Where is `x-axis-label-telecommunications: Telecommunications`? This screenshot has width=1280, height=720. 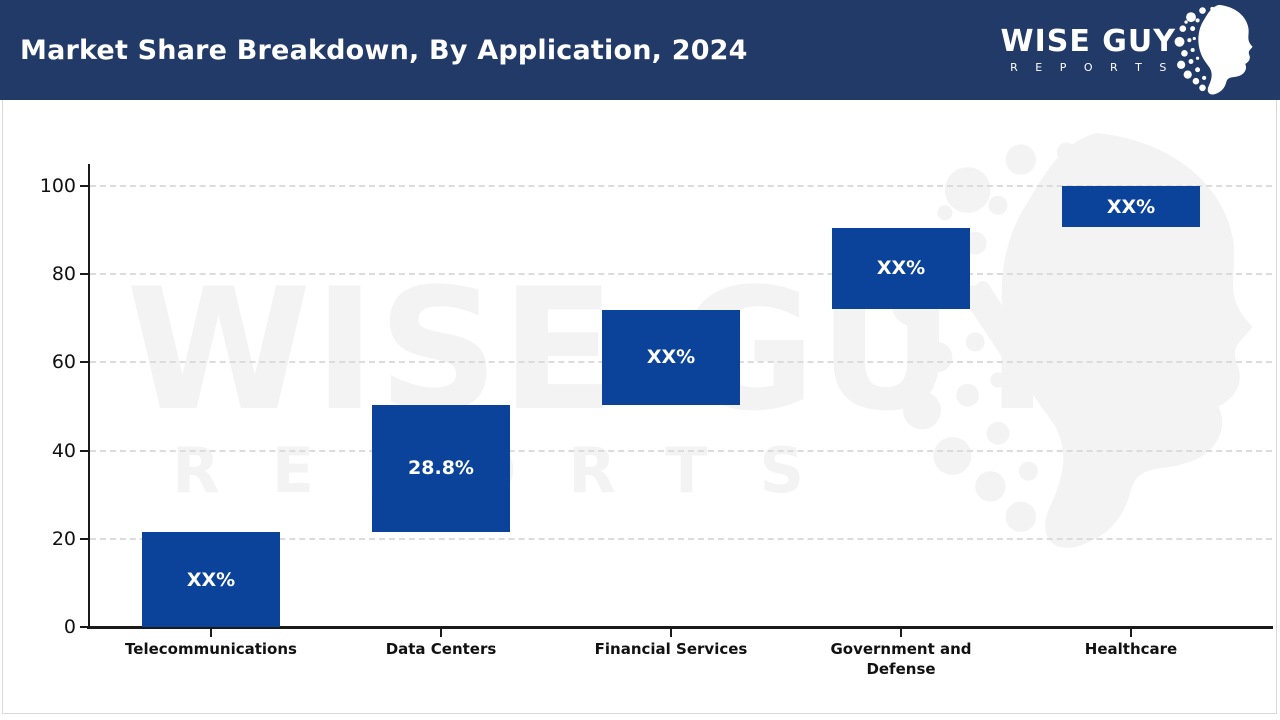
x-axis-label-telecommunications: Telecommunications is located at coordinates (211, 649).